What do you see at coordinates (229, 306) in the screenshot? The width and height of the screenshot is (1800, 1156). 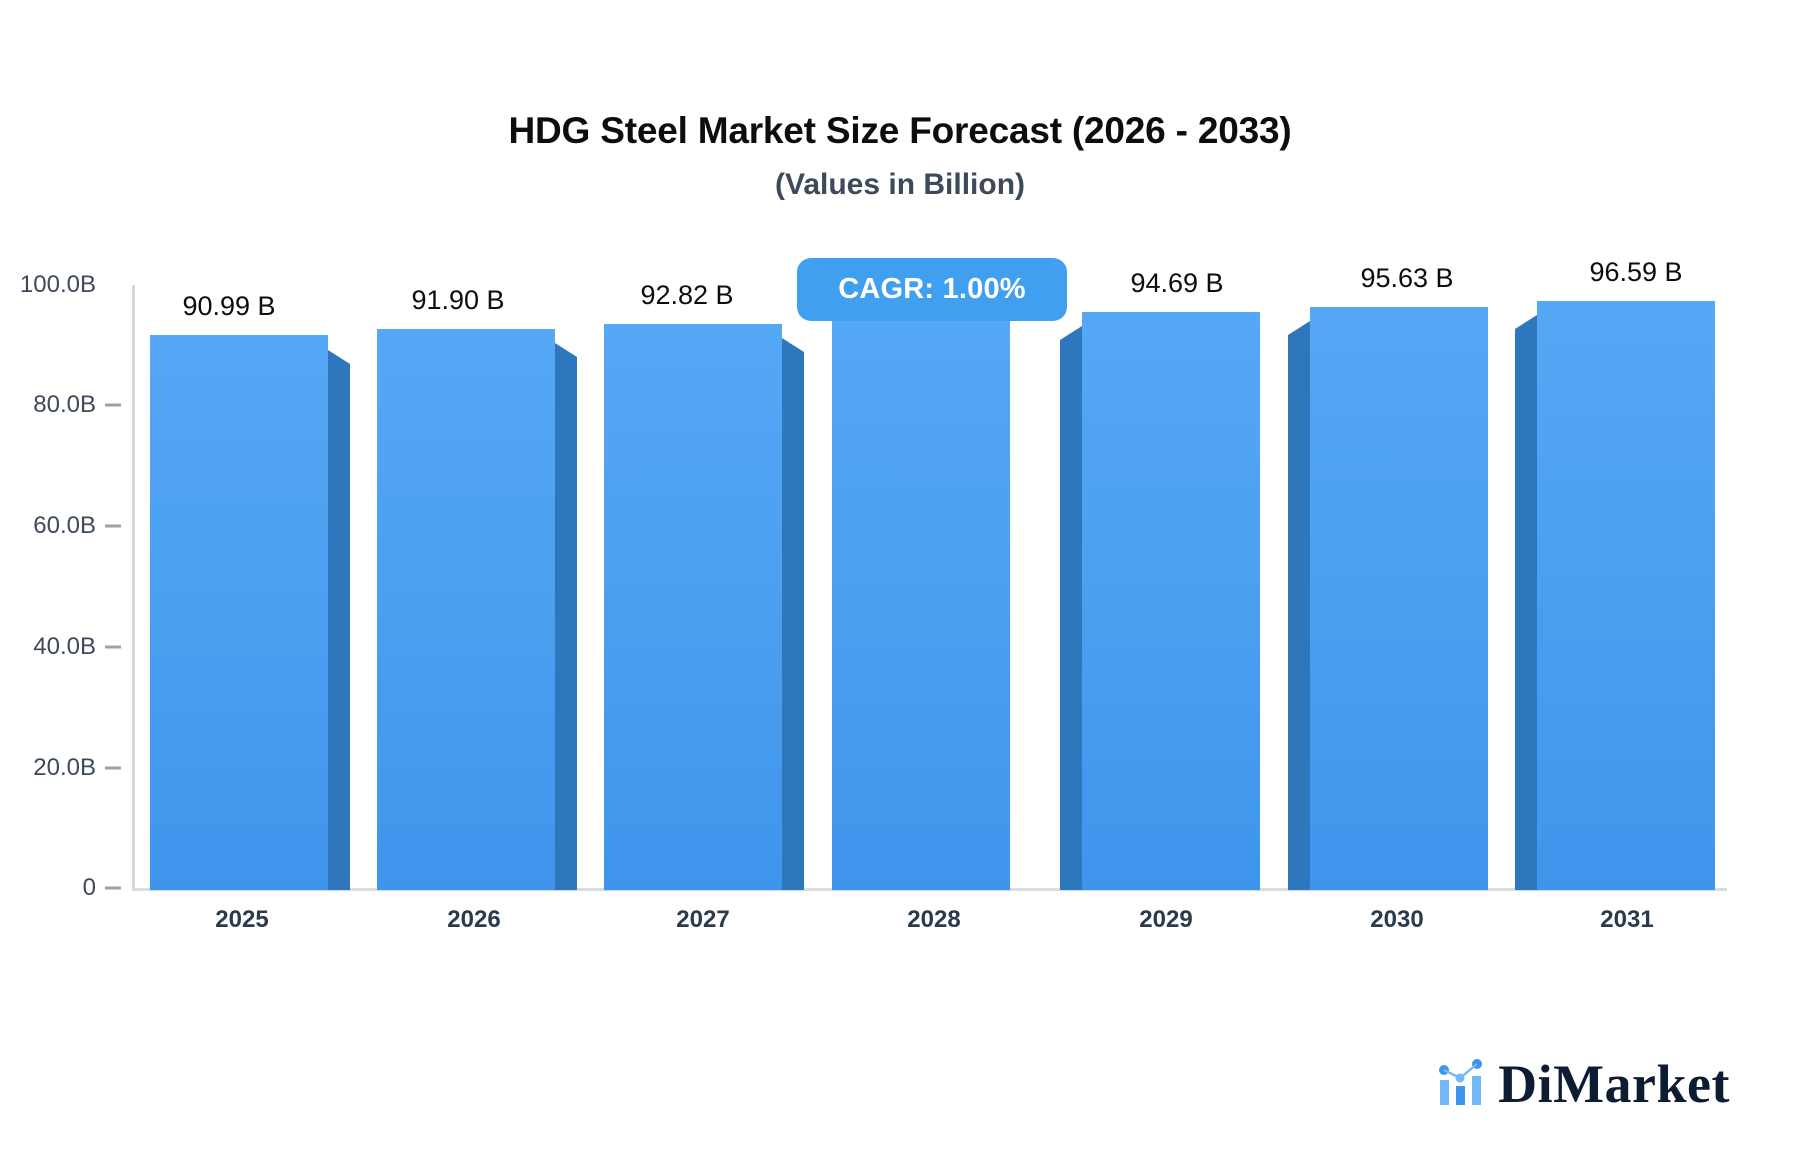 I see `bar-value-2025: 90.99 B` at bounding box center [229, 306].